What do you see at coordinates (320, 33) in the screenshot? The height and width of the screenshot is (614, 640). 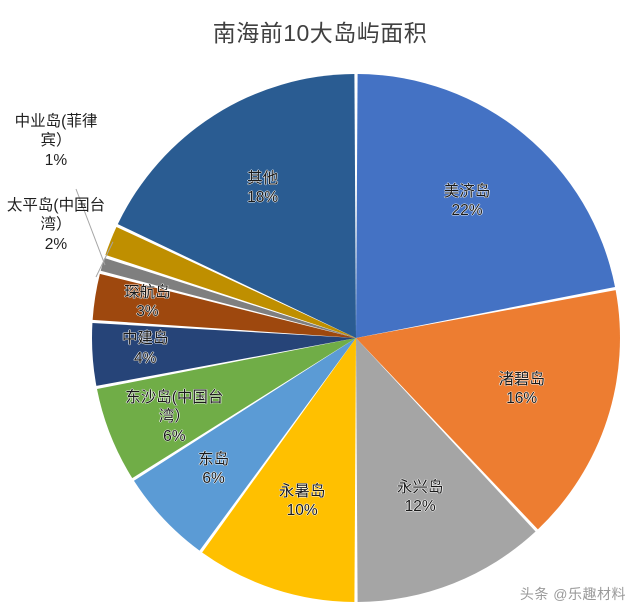 I see `chart-title: 南海前10大岛屿面积` at bounding box center [320, 33].